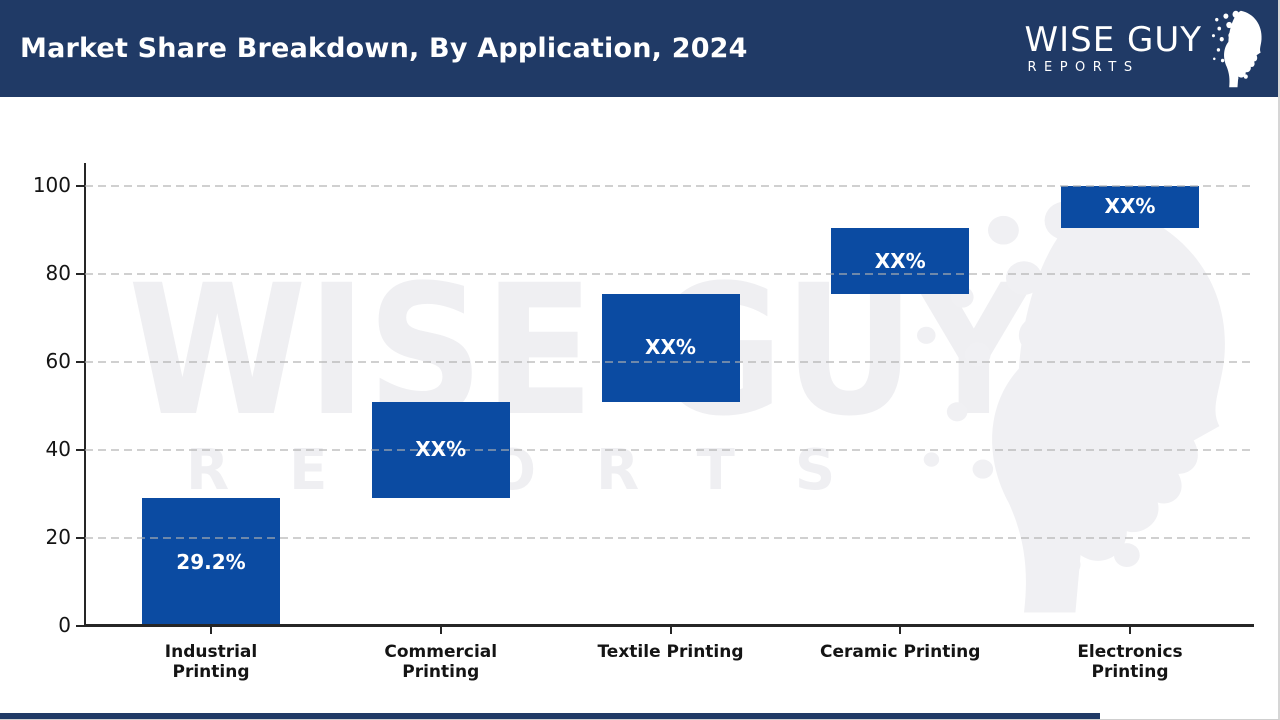 Image resolution: width=1280 pixels, height=720 pixels. Describe the element at coordinates (58, 537) in the screenshot. I see `y-tick-label: 20` at that location.